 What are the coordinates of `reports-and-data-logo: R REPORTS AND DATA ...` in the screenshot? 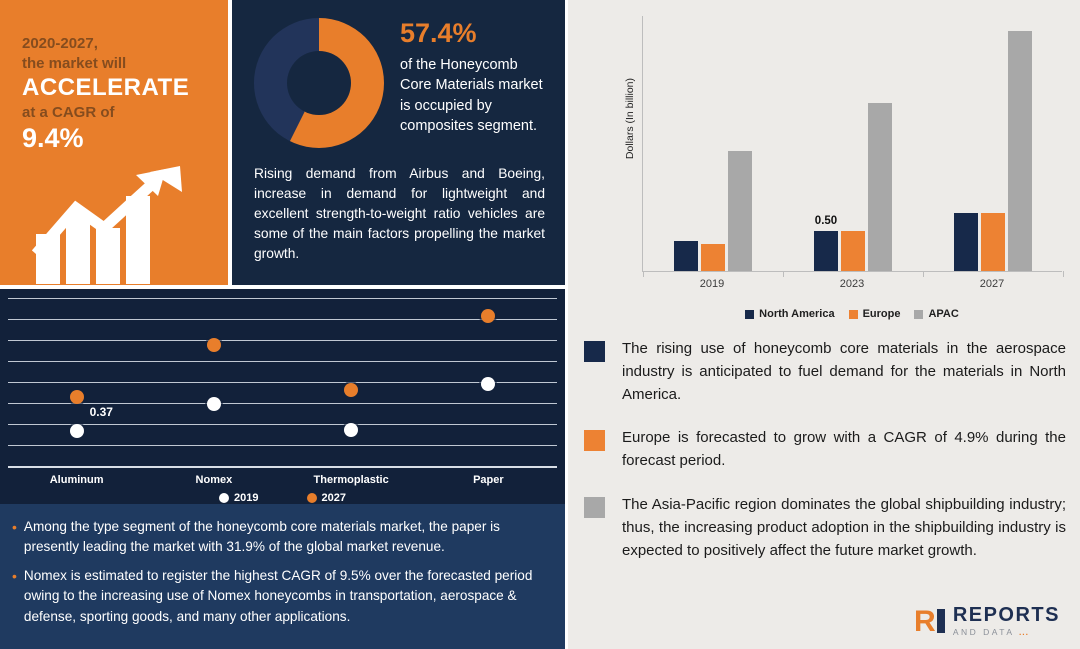 It's located at (987, 621).